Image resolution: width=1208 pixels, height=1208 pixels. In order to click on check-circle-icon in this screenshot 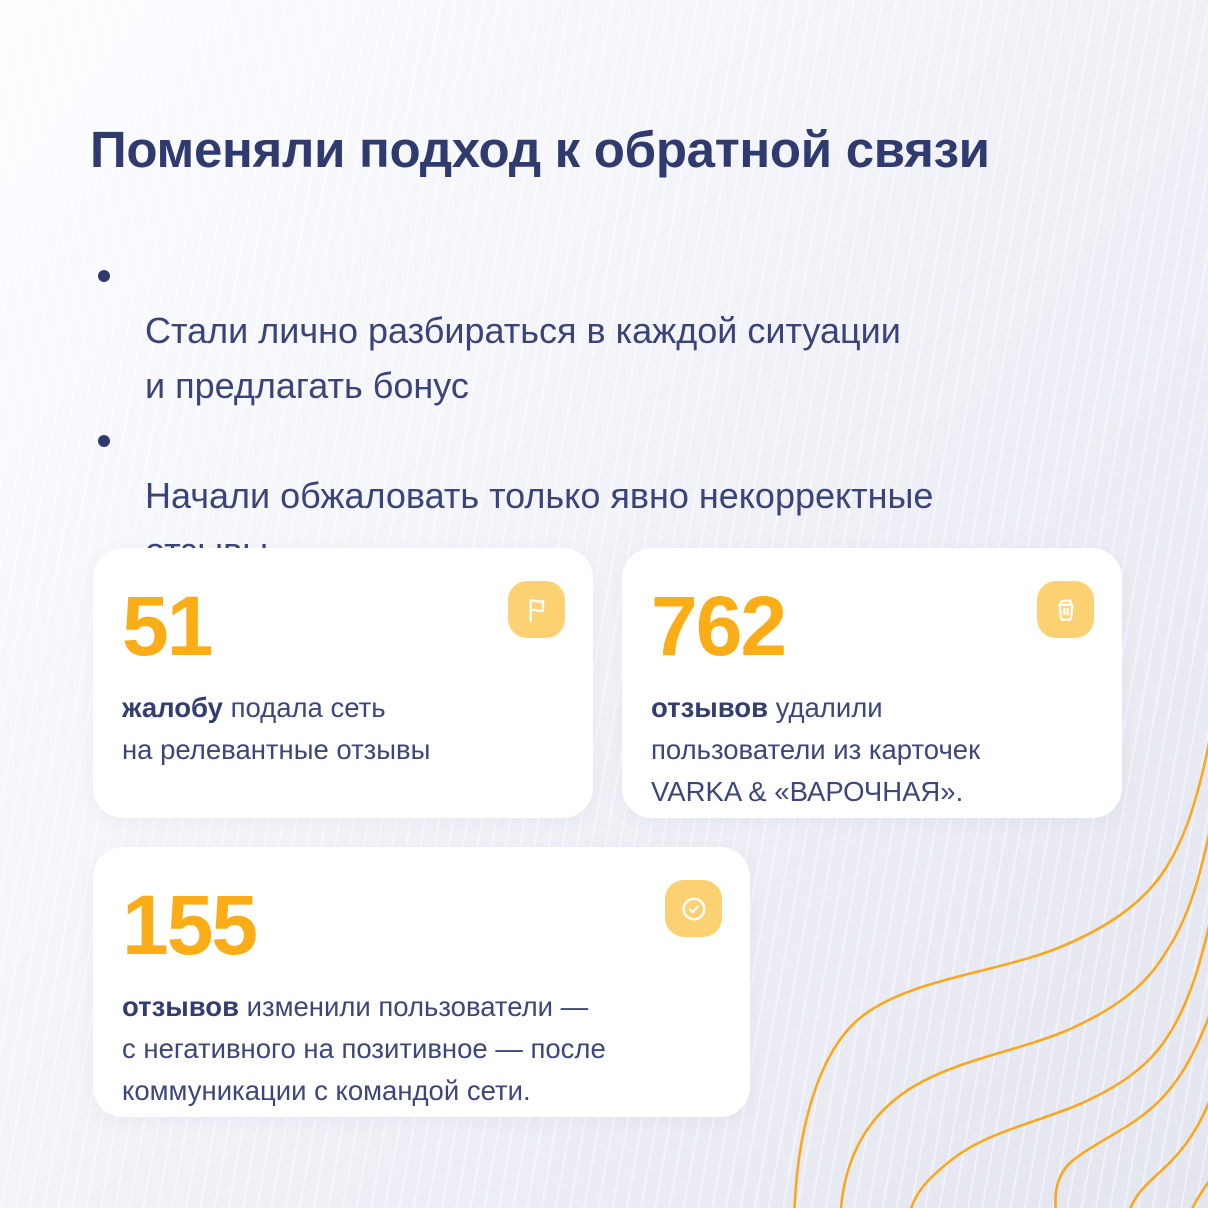, I will do `click(693, 908)`.